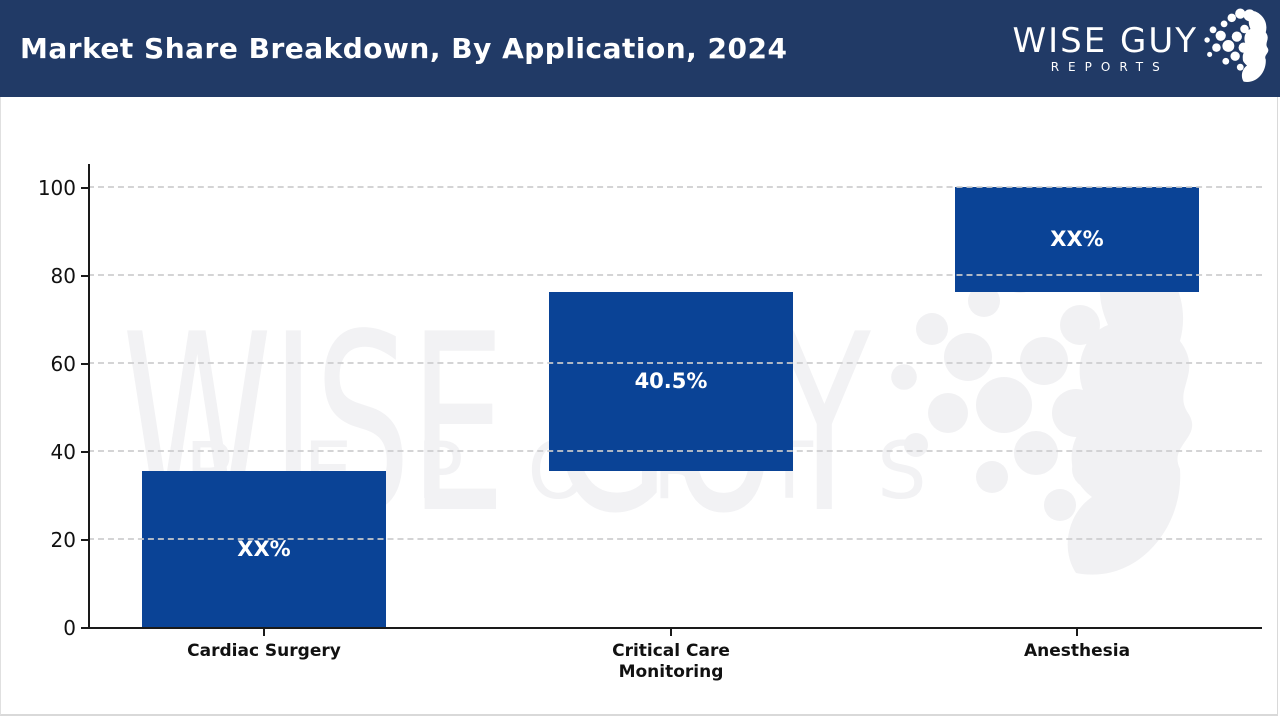 Image resolution: width=1280 pixels, height=720 pixels. Describe the element at coordinates (63, 363) in the screenshot. I see `y-tick-label: 60` at that location.